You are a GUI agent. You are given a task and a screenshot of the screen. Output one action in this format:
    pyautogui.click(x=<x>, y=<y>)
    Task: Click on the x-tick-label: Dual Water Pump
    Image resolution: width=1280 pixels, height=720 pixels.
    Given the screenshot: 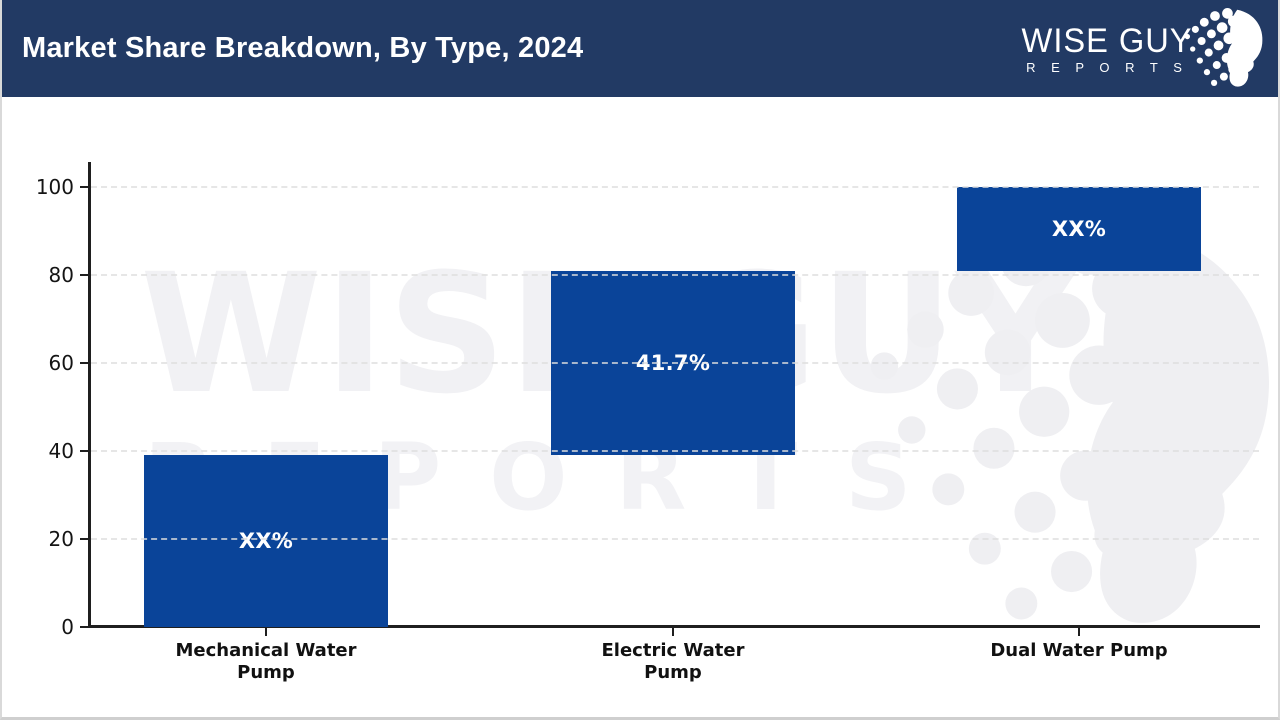 What is the action you would take?
    pyautogui.click(x=1079, y=650)
    